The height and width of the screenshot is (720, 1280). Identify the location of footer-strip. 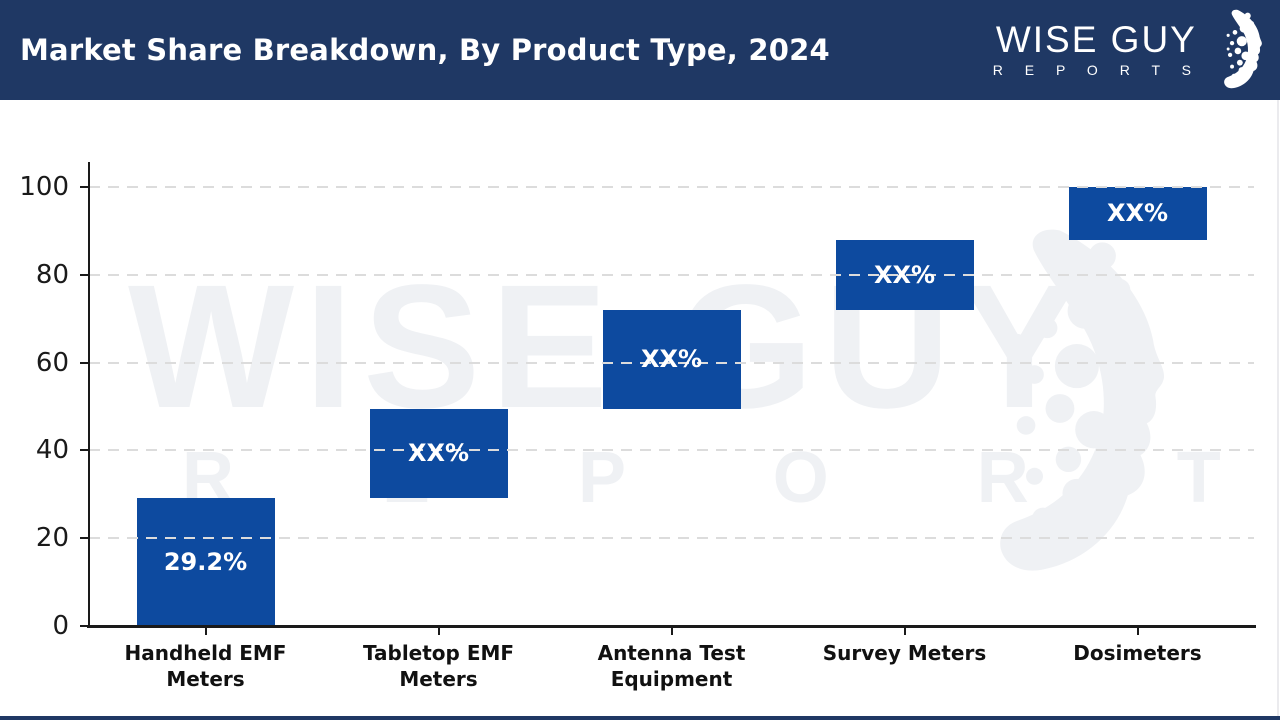
(640, 718).